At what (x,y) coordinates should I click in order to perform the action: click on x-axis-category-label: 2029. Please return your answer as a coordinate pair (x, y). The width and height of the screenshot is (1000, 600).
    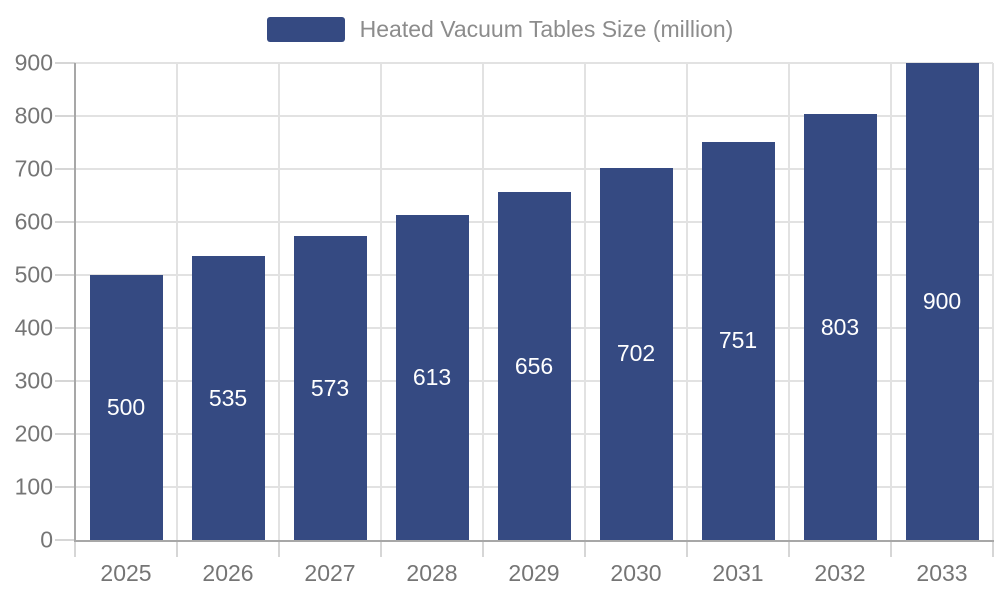
    Looking at the image, I should click on (534, 573).